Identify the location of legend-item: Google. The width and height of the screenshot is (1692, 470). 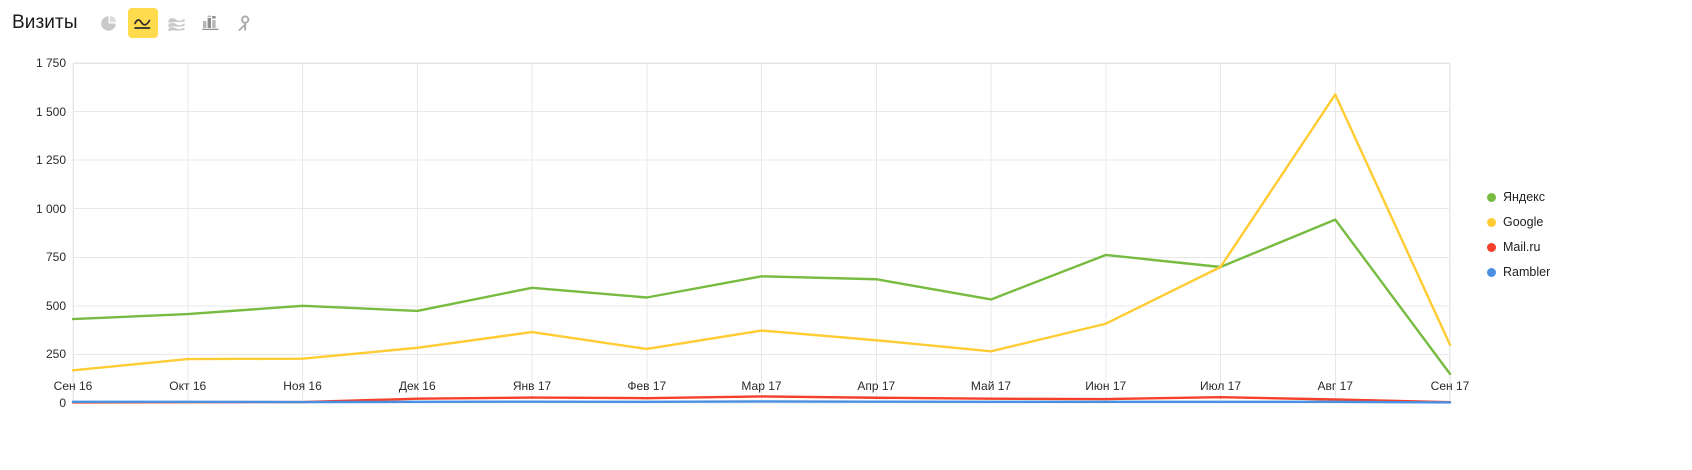
(1518, 222).